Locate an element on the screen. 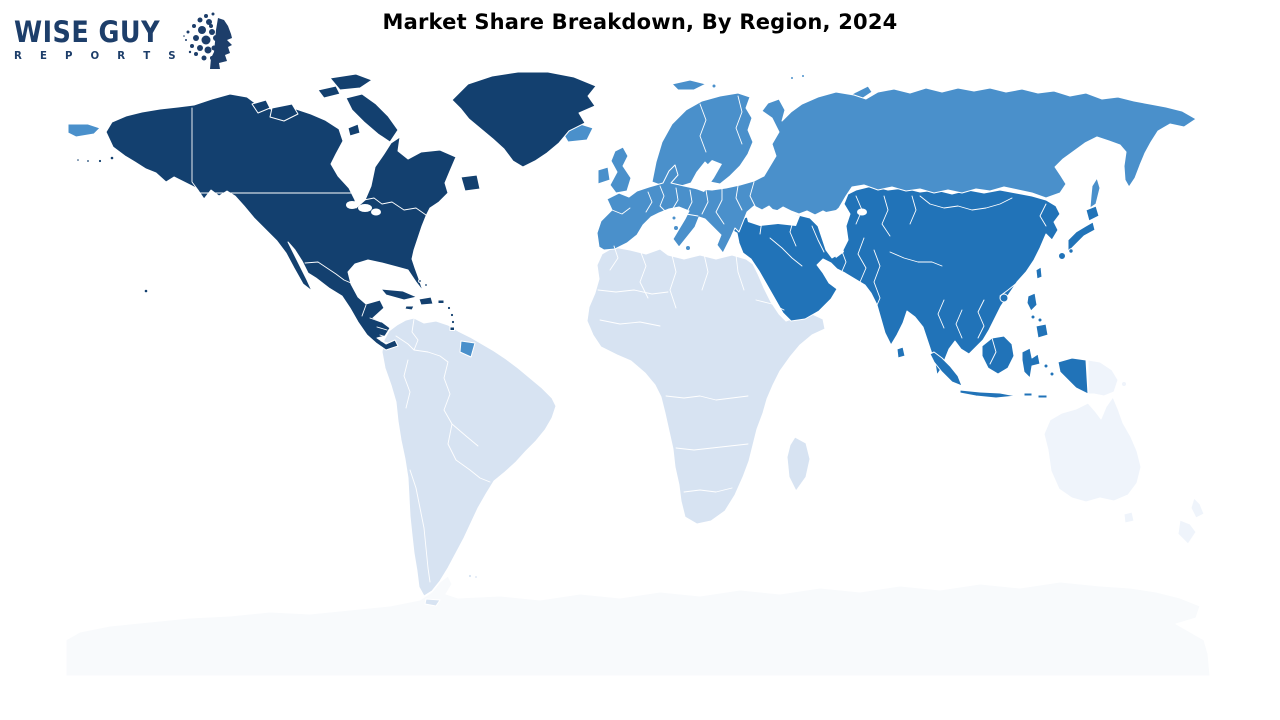 This screenshot has width=1280, height=720. great-britain-shape is located at coordinates (620, 170).